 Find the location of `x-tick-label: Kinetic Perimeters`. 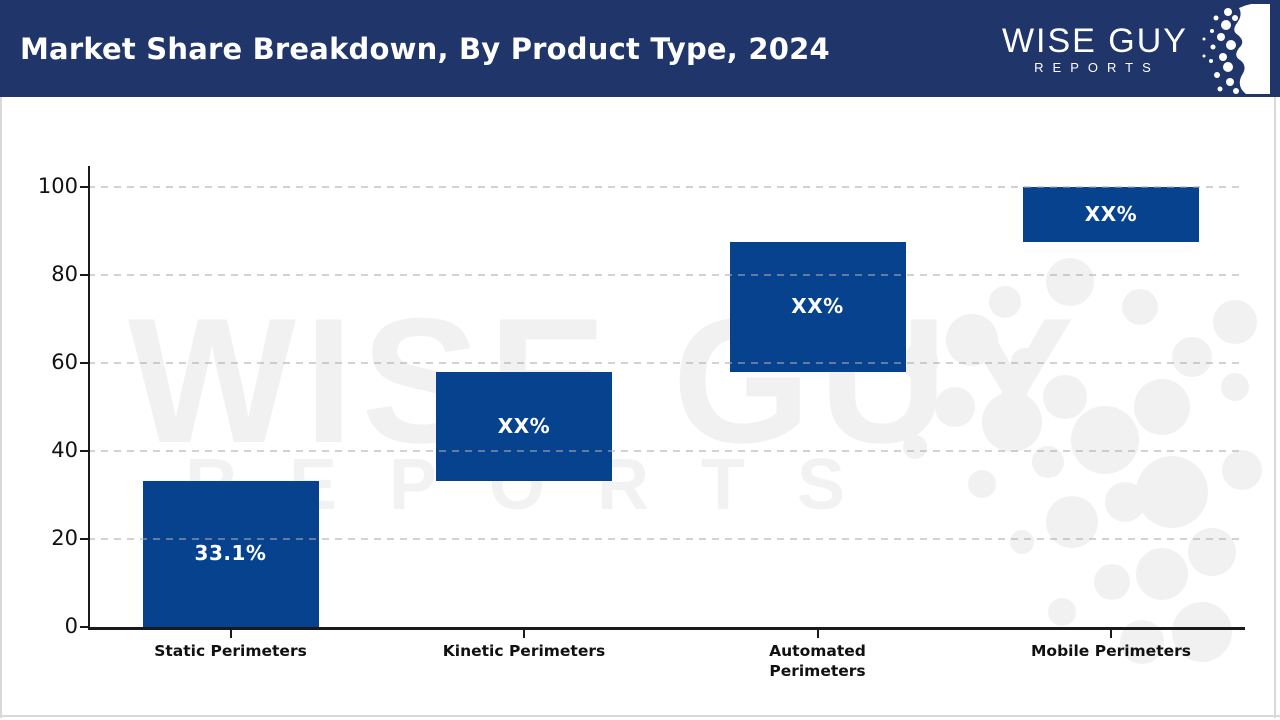

x-tick-label: Kinetic Perimeters is located at coordinates (524, 651).